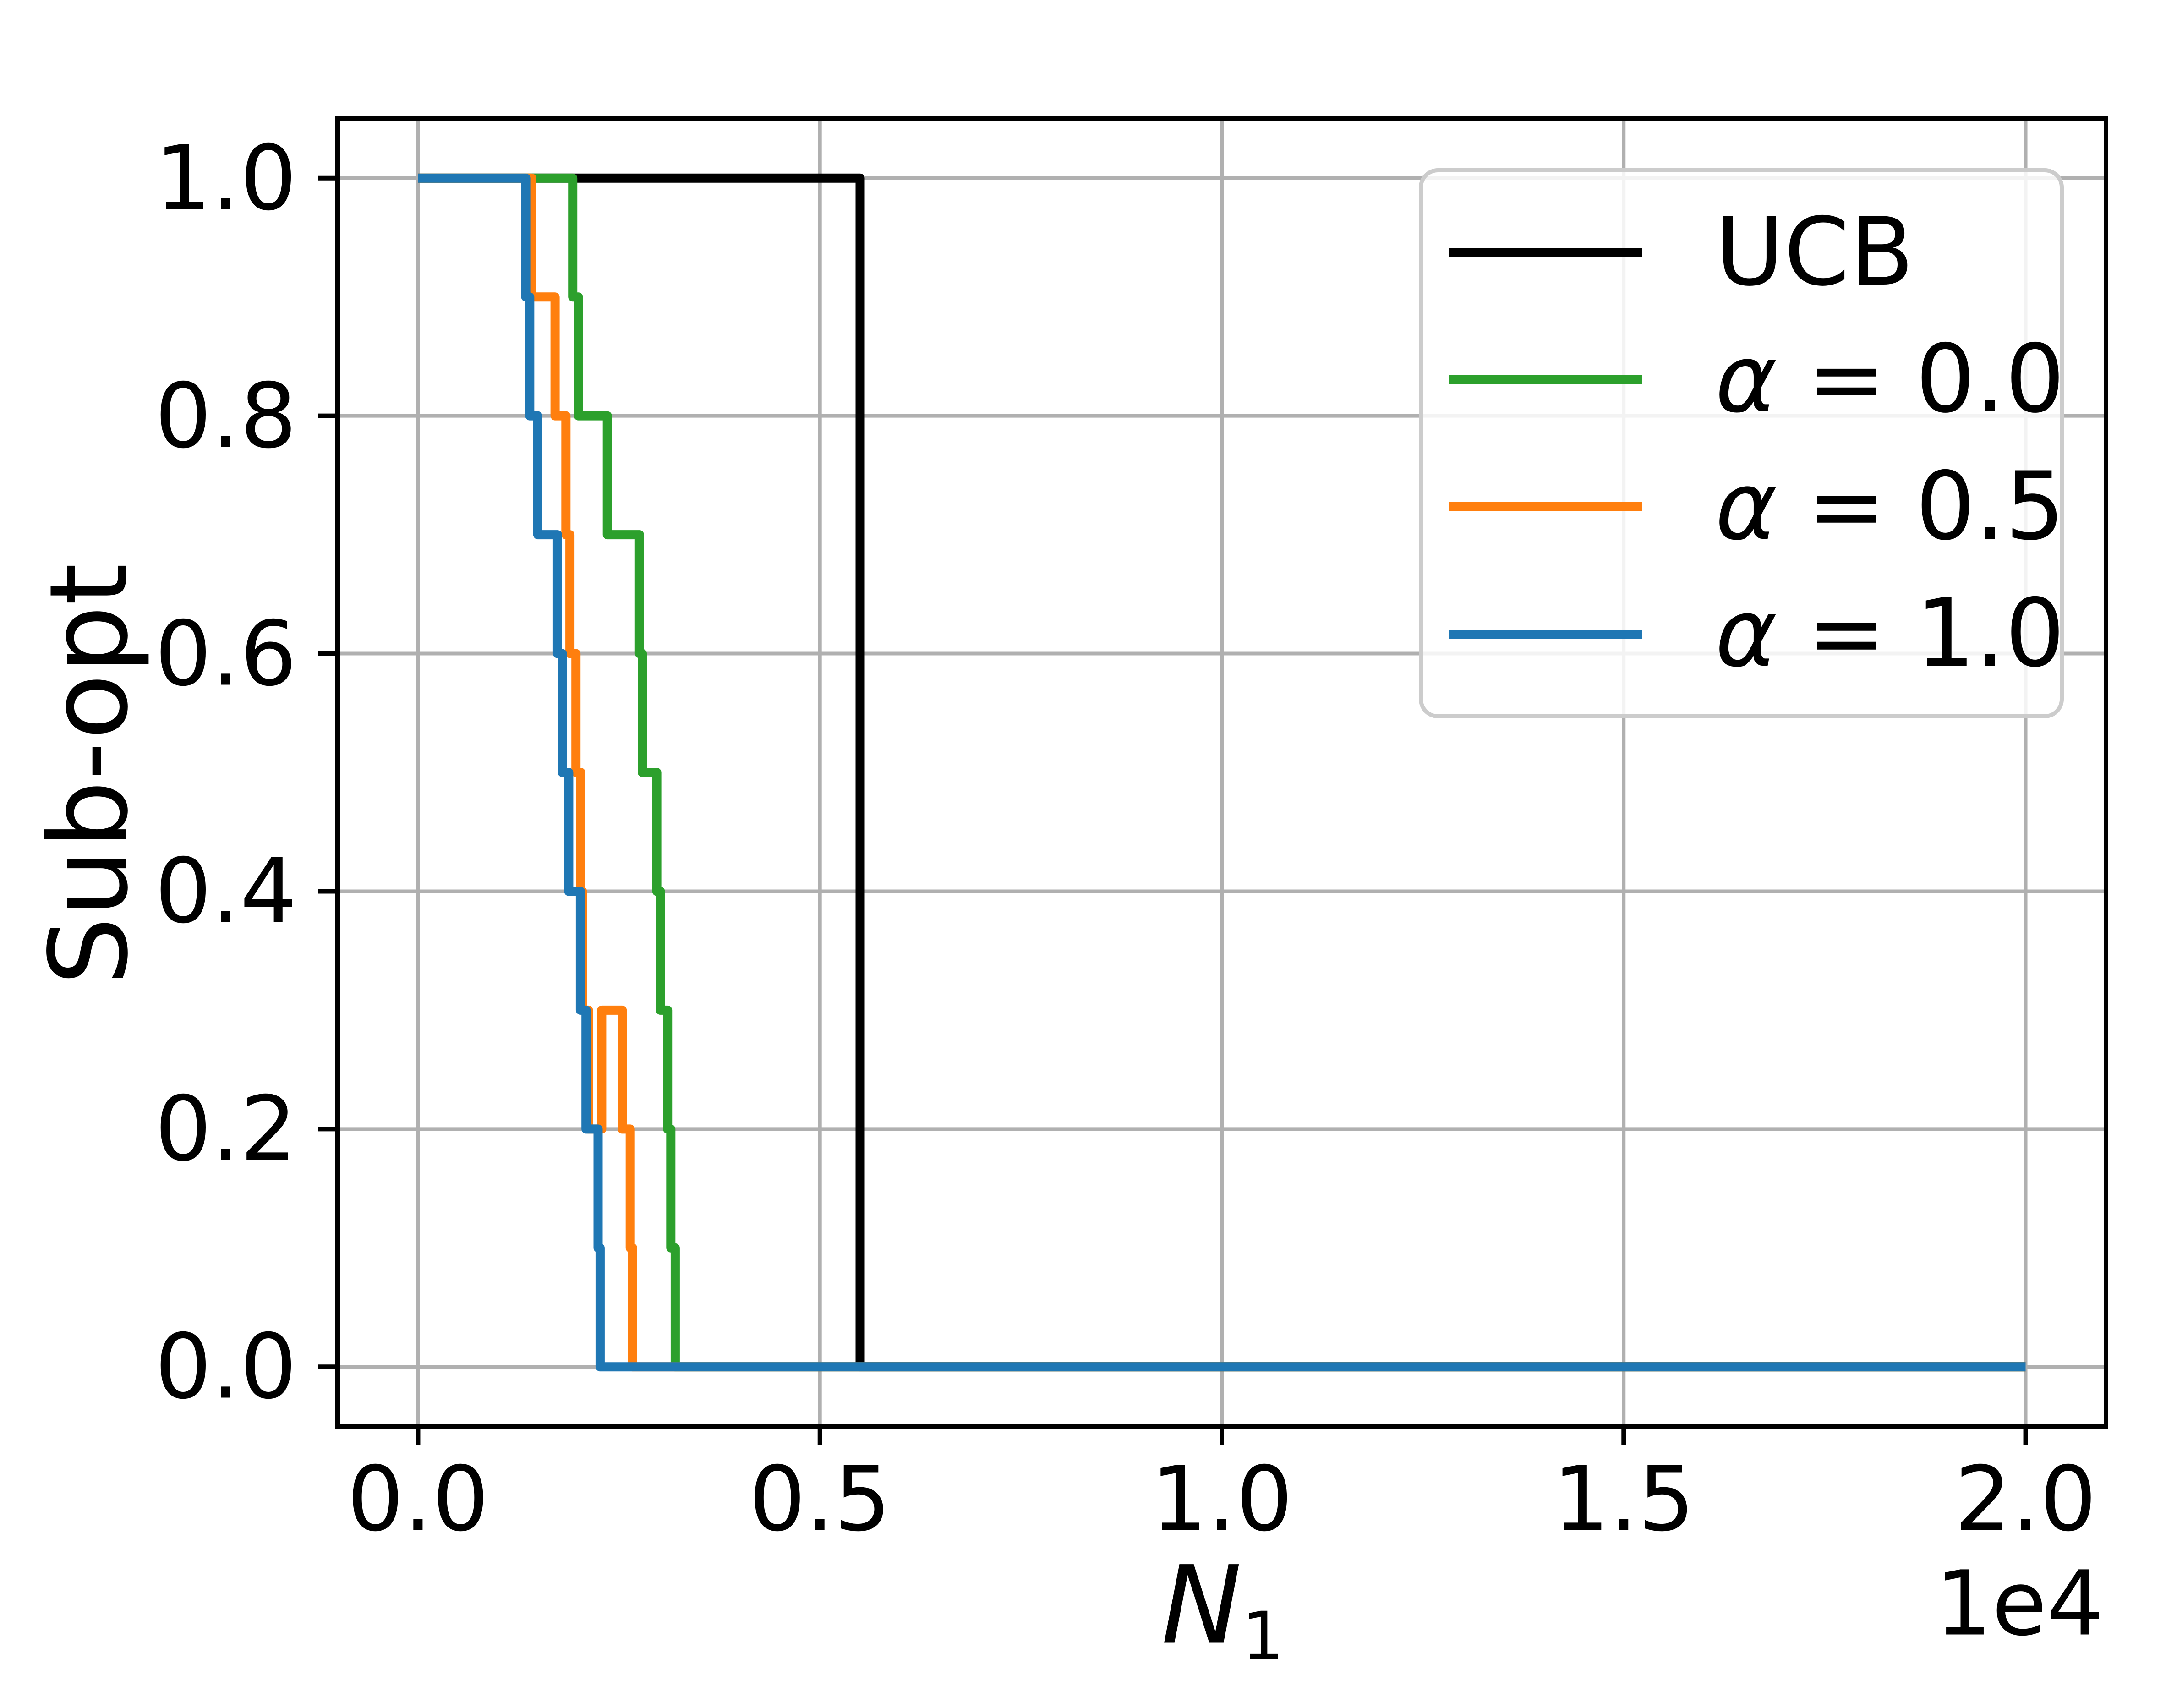  I want to click on x-tick-label: 2.0, so click(2025, 1499).